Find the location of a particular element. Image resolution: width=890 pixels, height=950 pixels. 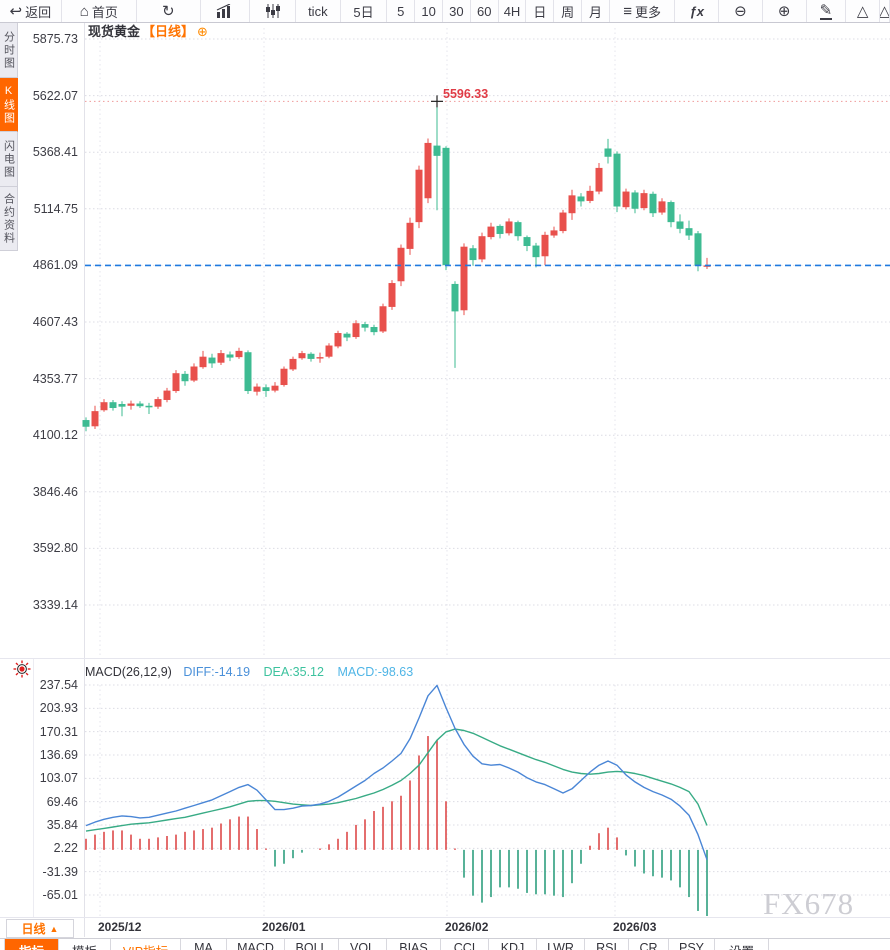

price-axis-label: 4100.12 is located at coordinates (55, 435).